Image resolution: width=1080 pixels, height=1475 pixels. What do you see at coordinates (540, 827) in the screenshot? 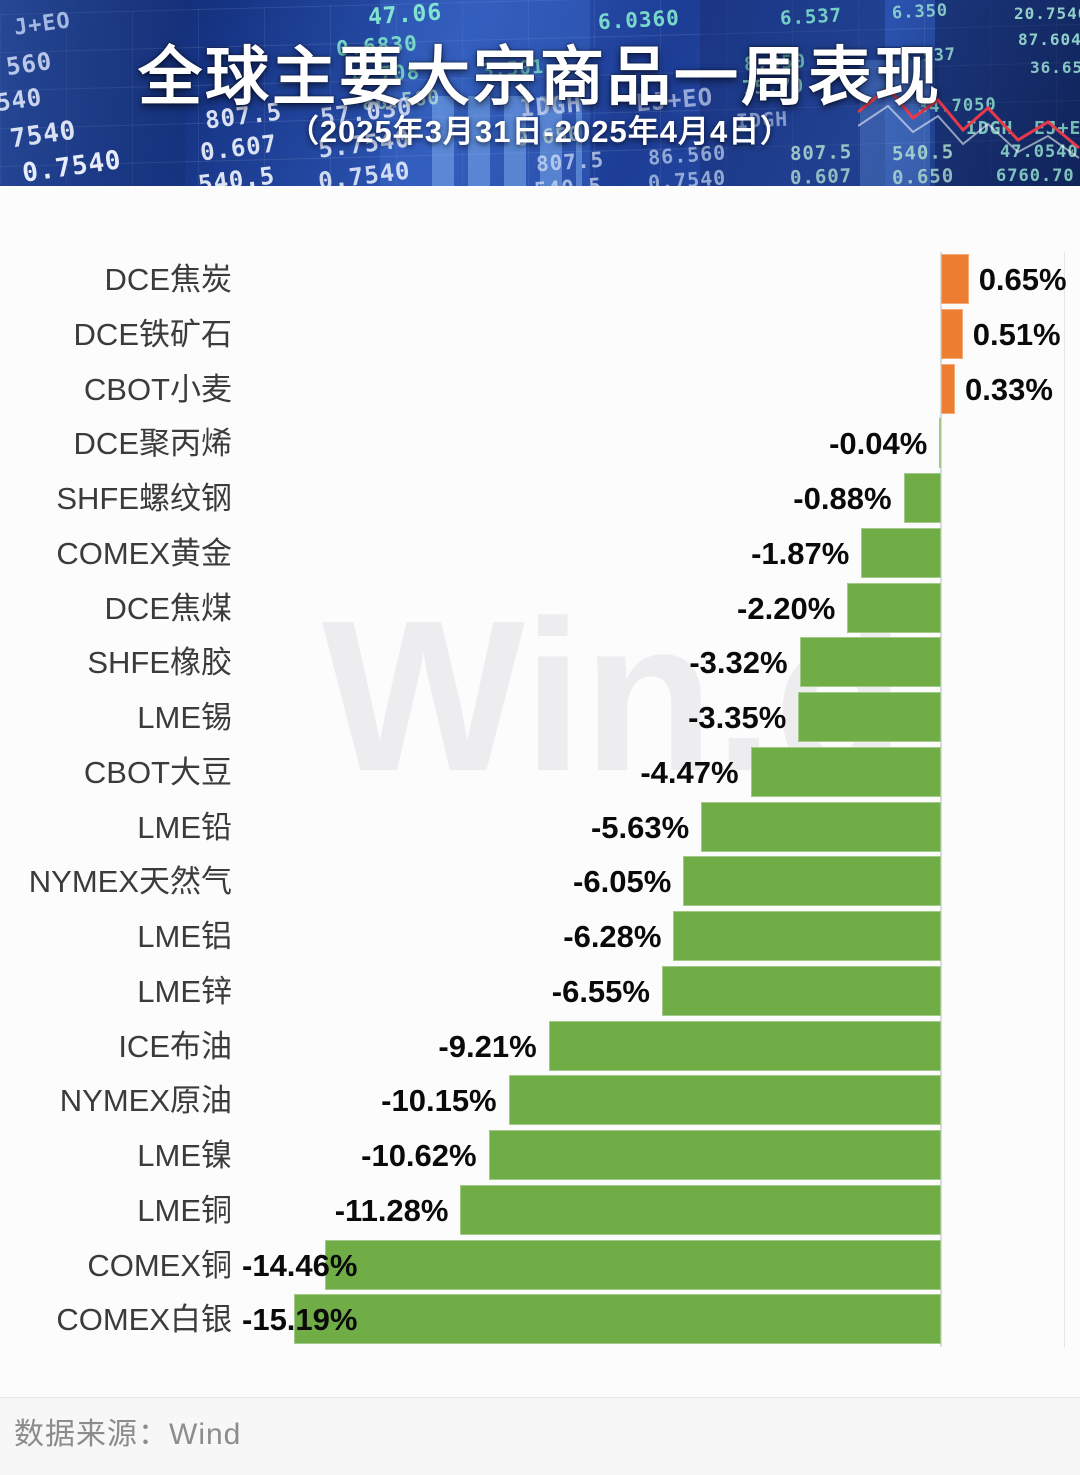
I see `chart-row: LME铅 -5.63%` at bounding box center [540, 827].